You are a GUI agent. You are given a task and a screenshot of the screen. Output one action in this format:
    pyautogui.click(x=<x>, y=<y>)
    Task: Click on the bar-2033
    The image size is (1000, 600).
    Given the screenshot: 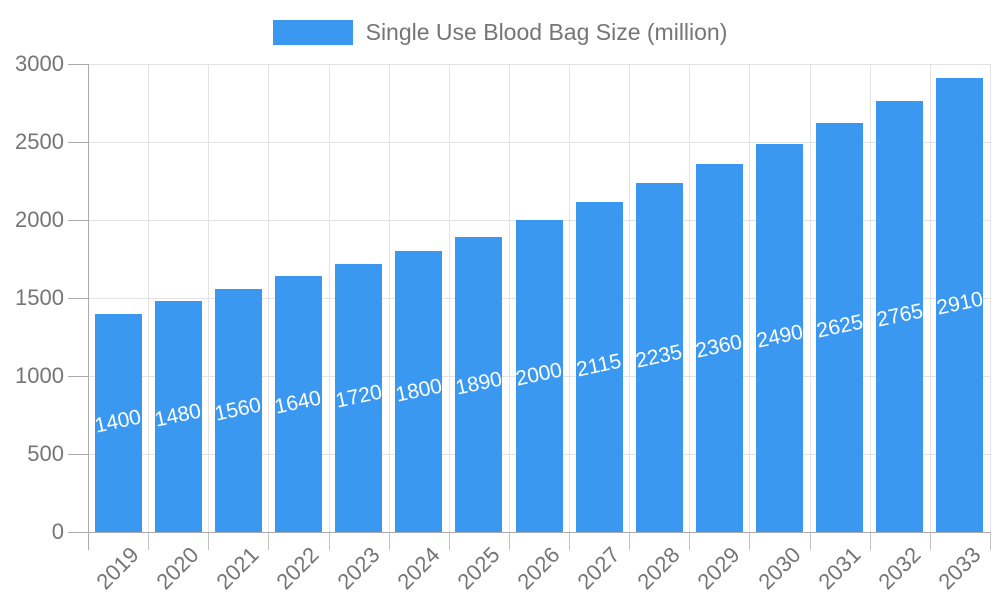 What is the action you would take?
    pyautogui.click(x=959, y=305)
    